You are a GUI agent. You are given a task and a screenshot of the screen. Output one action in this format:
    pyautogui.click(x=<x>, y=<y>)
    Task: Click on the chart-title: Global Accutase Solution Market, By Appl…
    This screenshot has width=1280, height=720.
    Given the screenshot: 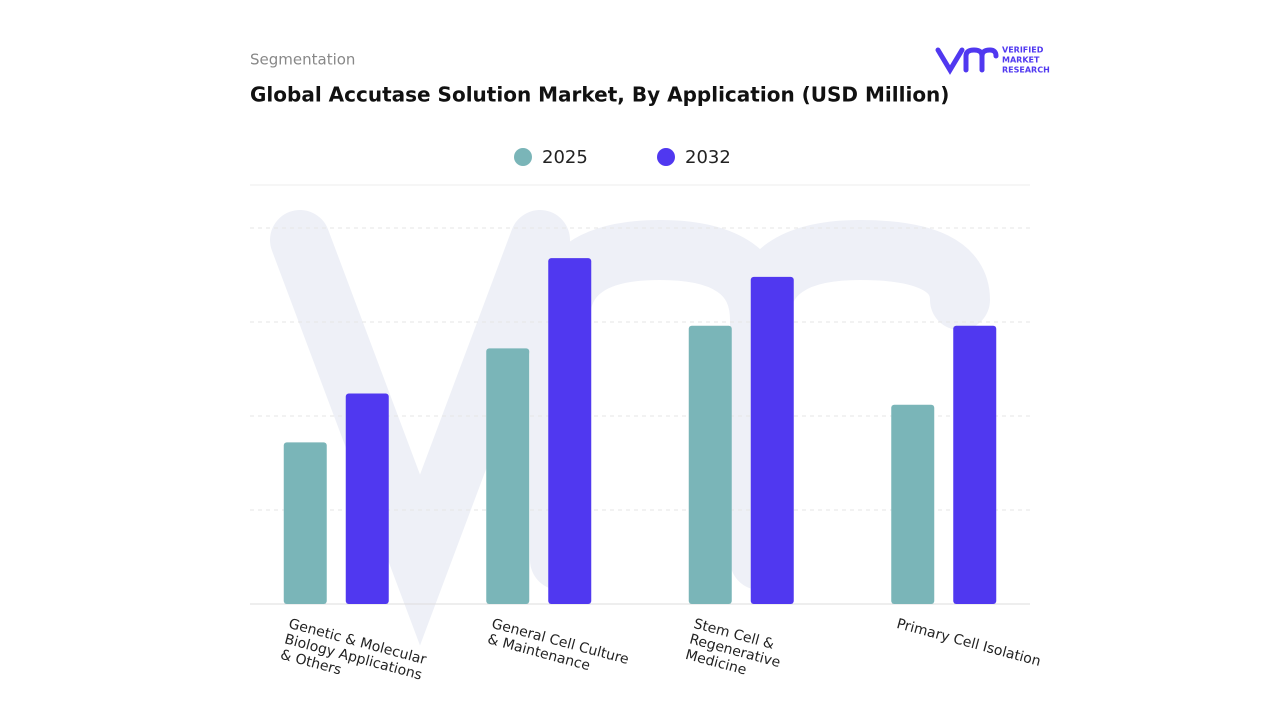 What is the action you would take?
    pyautogui.click(x=599, y=95)
    